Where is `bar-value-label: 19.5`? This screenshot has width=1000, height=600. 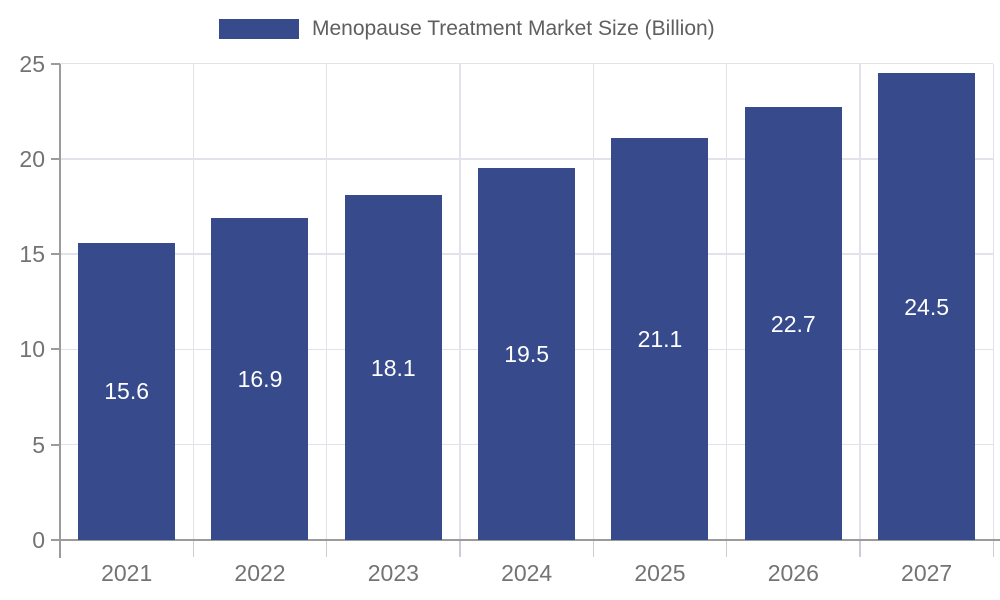 bar-value-label: 19.5 is located at coordinates (527, 354).